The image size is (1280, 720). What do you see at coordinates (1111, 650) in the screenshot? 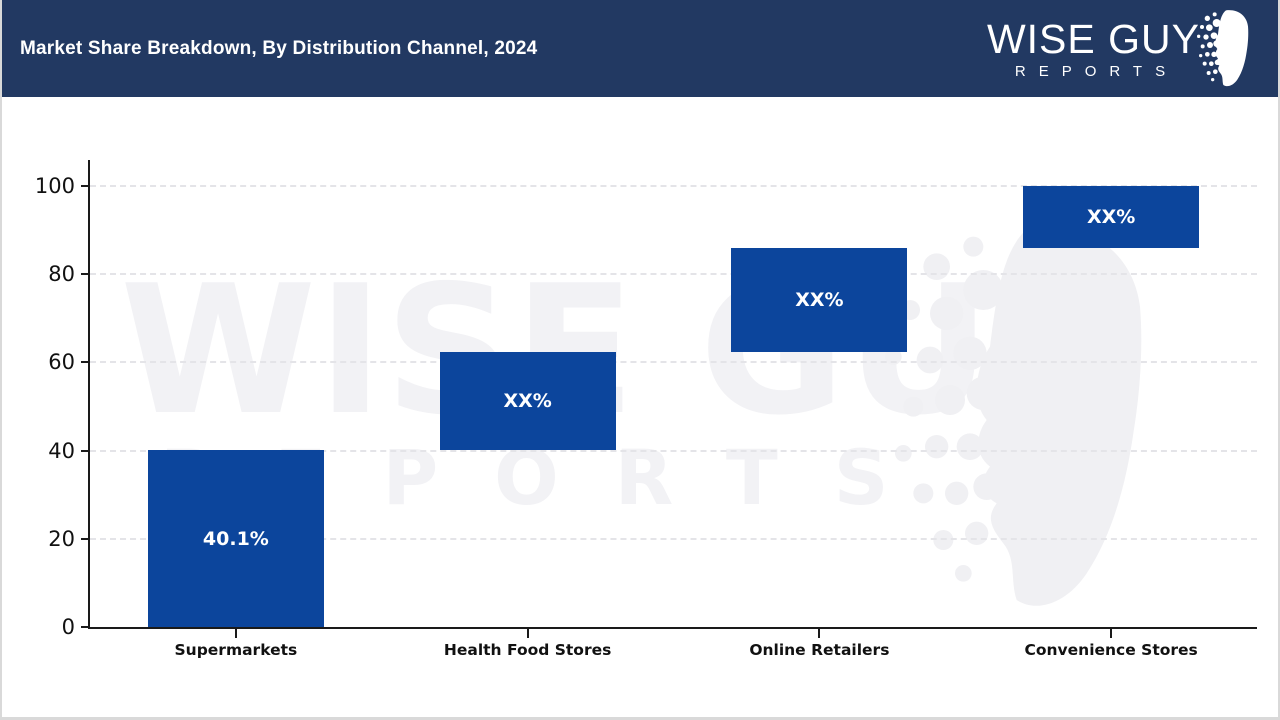
I see `x-category-label: Convenience Stores` at bounding box center [1111, 650].